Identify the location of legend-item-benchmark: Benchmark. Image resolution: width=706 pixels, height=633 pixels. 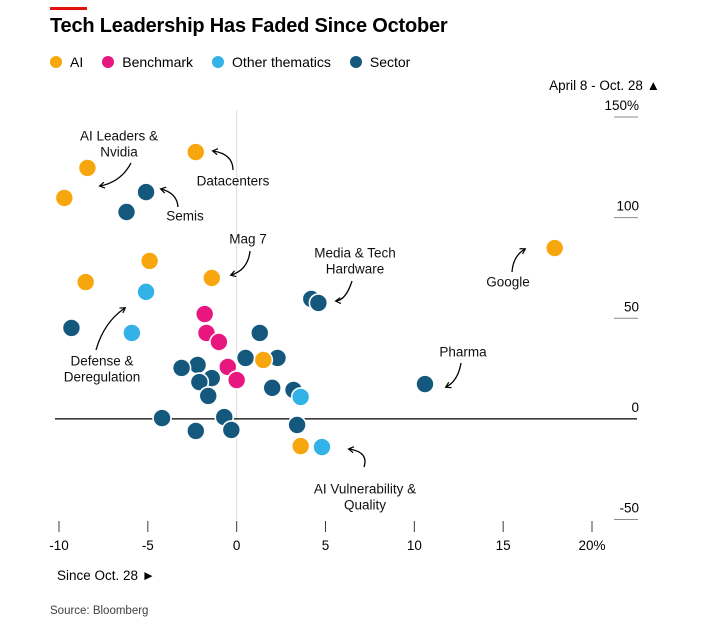
(147, 62).